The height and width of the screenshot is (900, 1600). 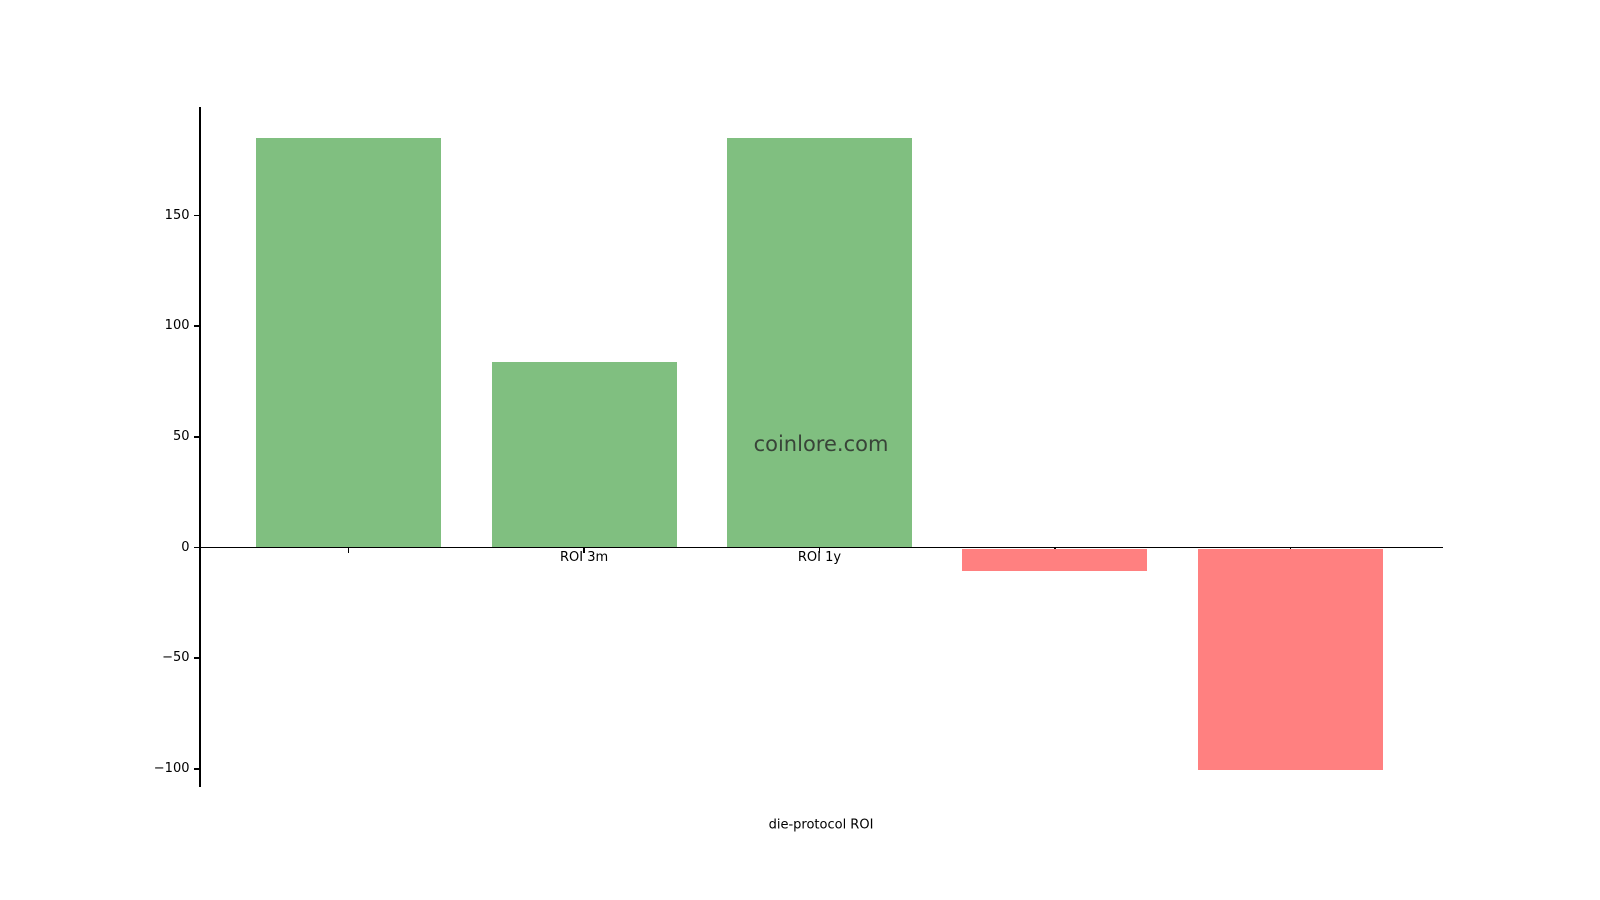 What do you see at coordinates (176, 658) in the screenshot?
I see `y-tick-label: −50` at bounding box center [176, 658].